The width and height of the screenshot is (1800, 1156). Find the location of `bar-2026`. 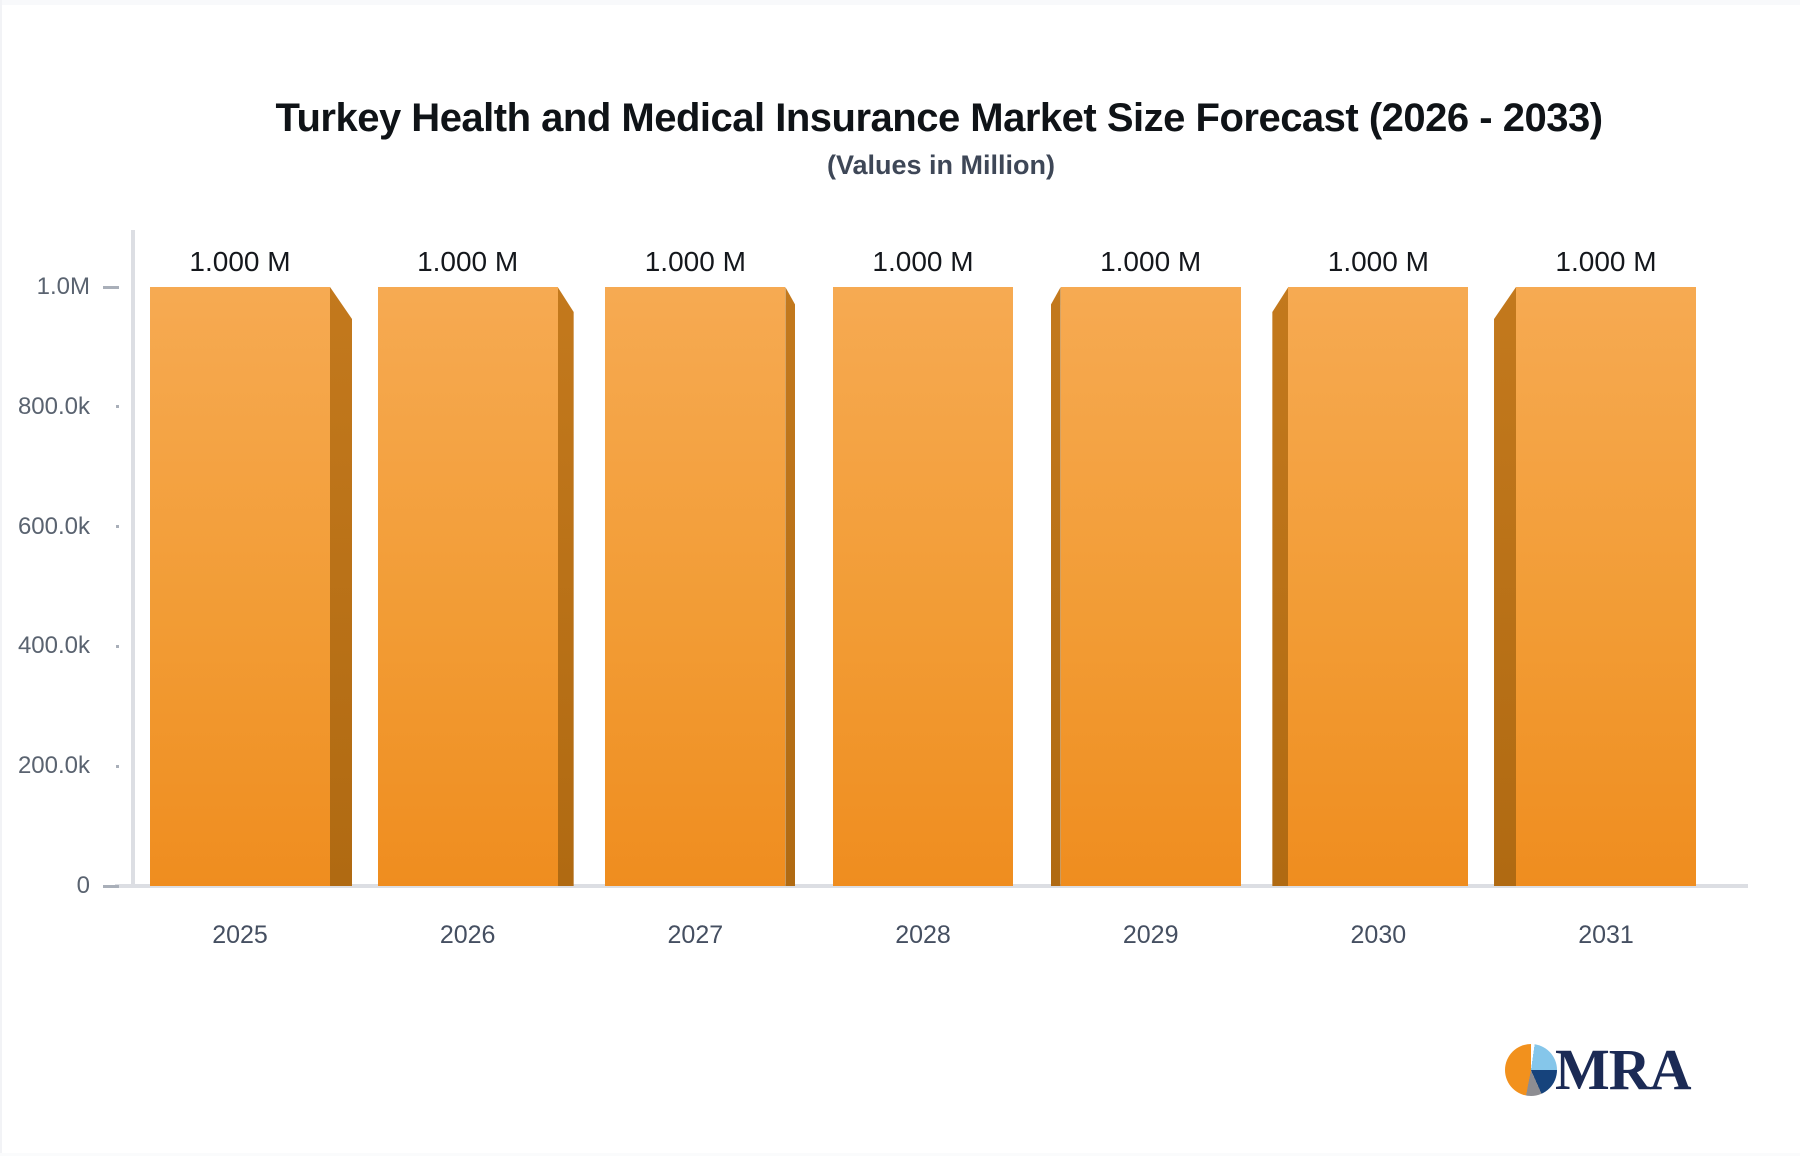

bar-2026 is located at coordinates (467, 586).